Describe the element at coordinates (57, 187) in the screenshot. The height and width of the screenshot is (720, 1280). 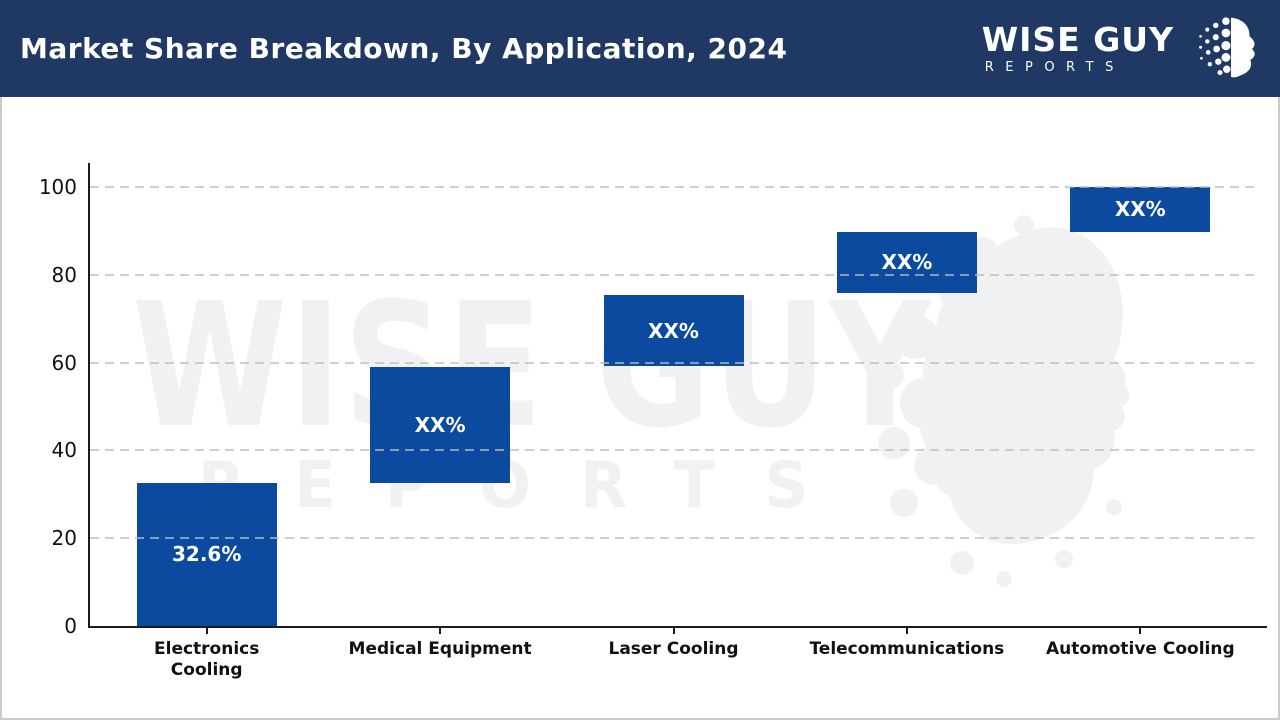
I see `y-tick-label: 100` at that location.